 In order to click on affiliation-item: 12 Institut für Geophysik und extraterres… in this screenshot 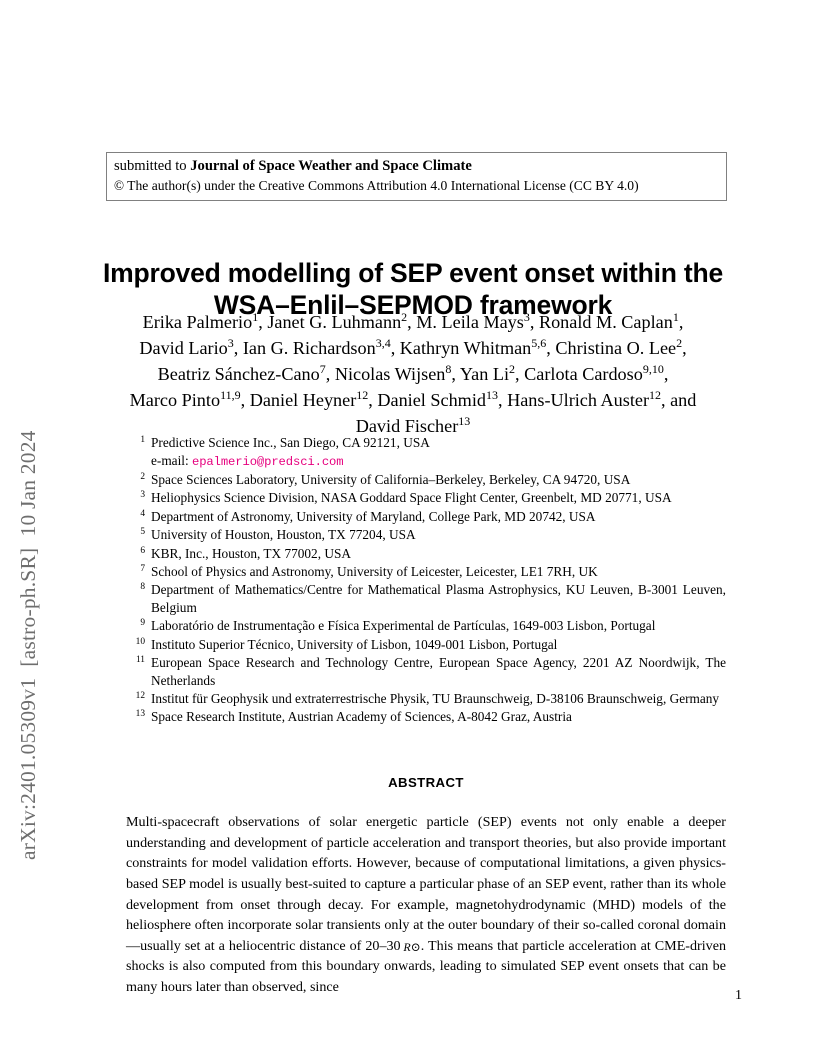, I will do `click(426, 699)`.